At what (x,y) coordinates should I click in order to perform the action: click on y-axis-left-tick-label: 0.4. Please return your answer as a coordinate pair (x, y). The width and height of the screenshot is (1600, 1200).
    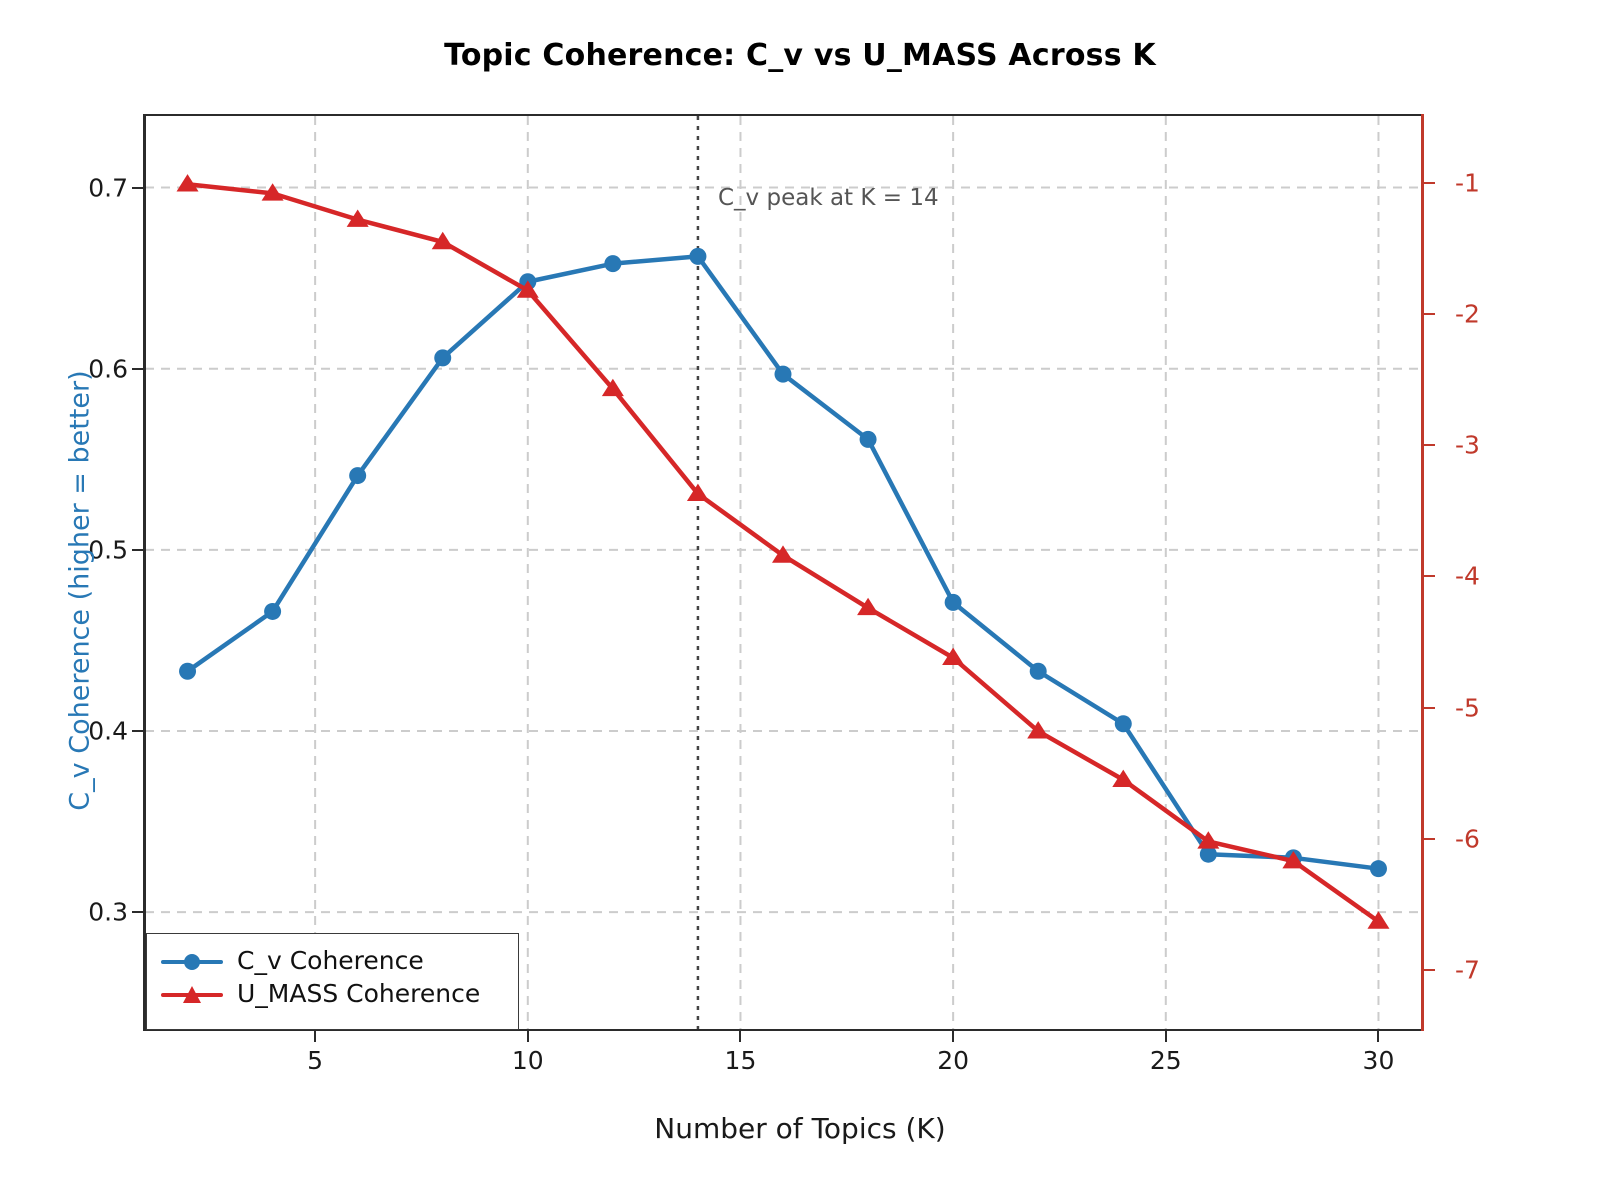
    Looking at the image, I should click on (108, 731).